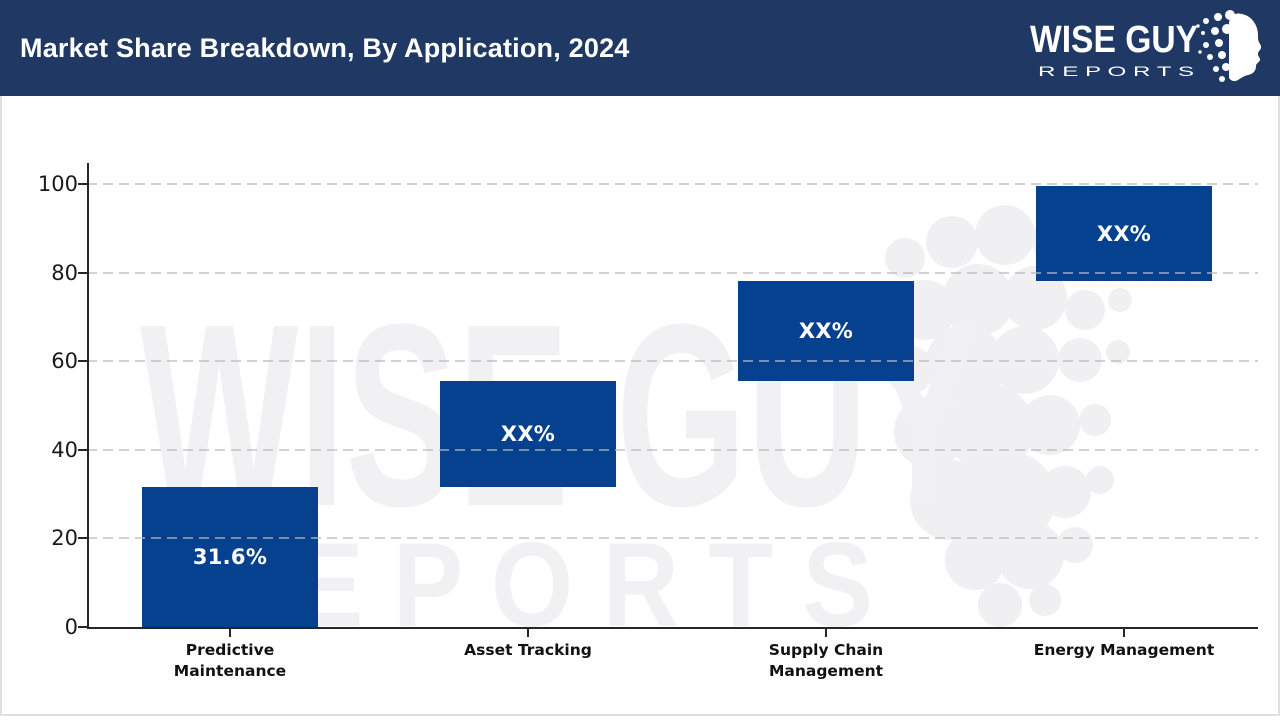 The height and width of the screenshot is (720, 1280). I want to click on x-tick-label: Asset Tracking, so click(528, 650).